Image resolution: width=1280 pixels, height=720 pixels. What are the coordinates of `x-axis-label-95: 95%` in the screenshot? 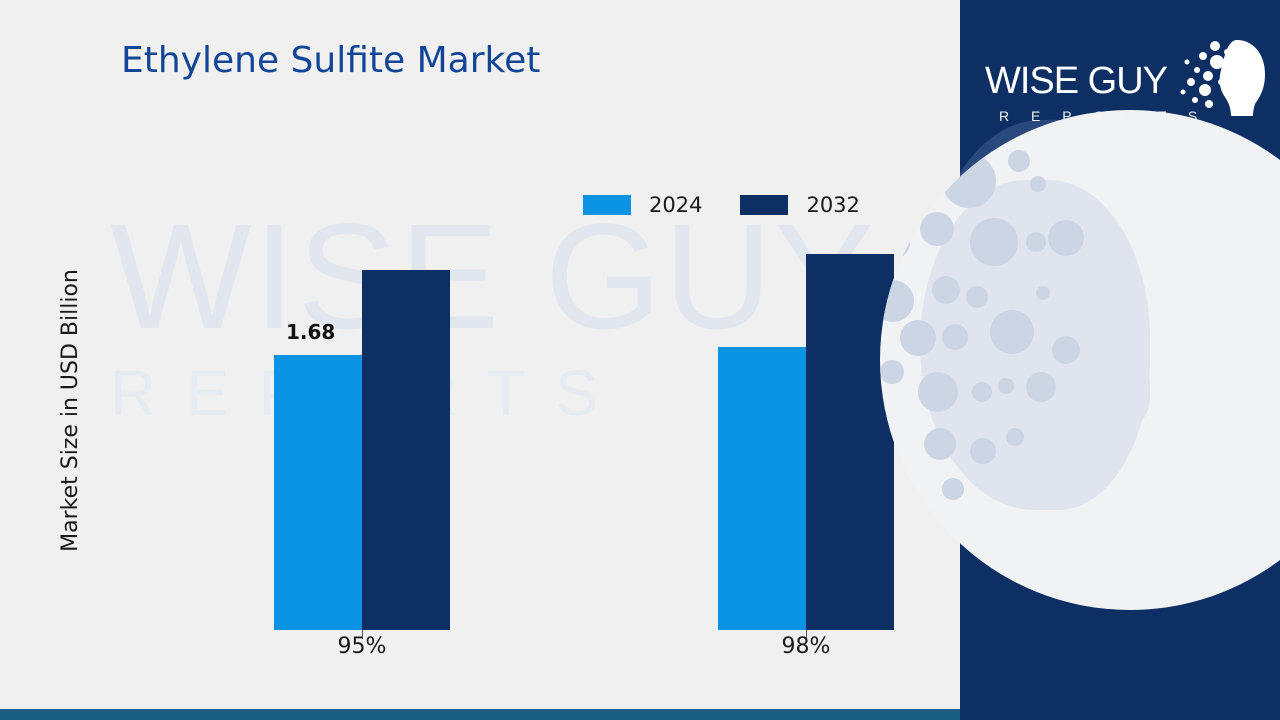 It's located at (362, 646).